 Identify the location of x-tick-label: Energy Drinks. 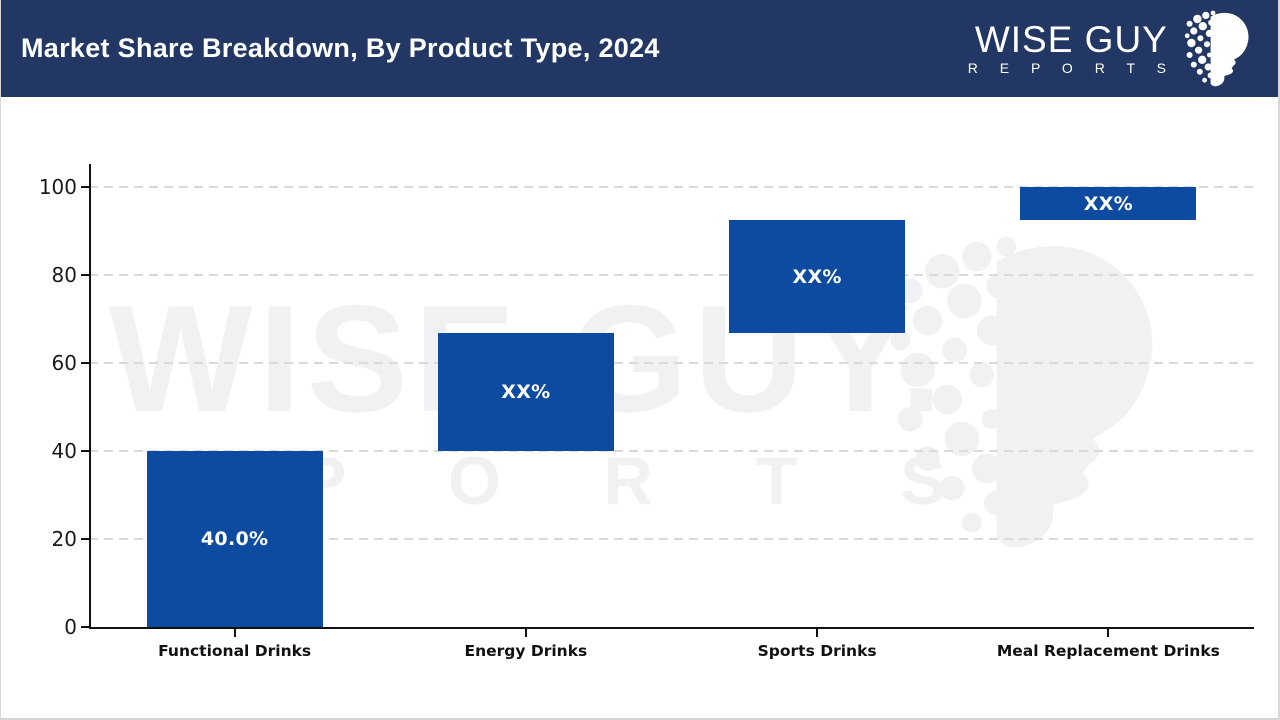
(526, 651).